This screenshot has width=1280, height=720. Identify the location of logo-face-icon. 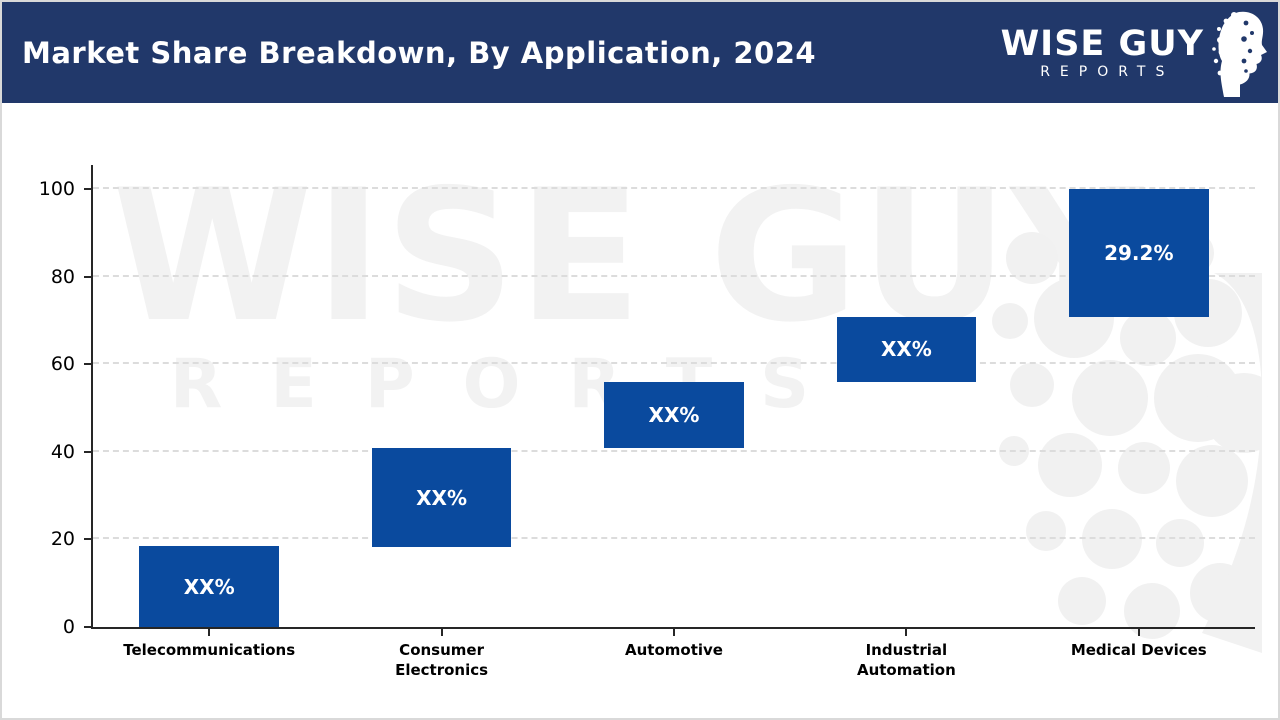
(1239, 54).